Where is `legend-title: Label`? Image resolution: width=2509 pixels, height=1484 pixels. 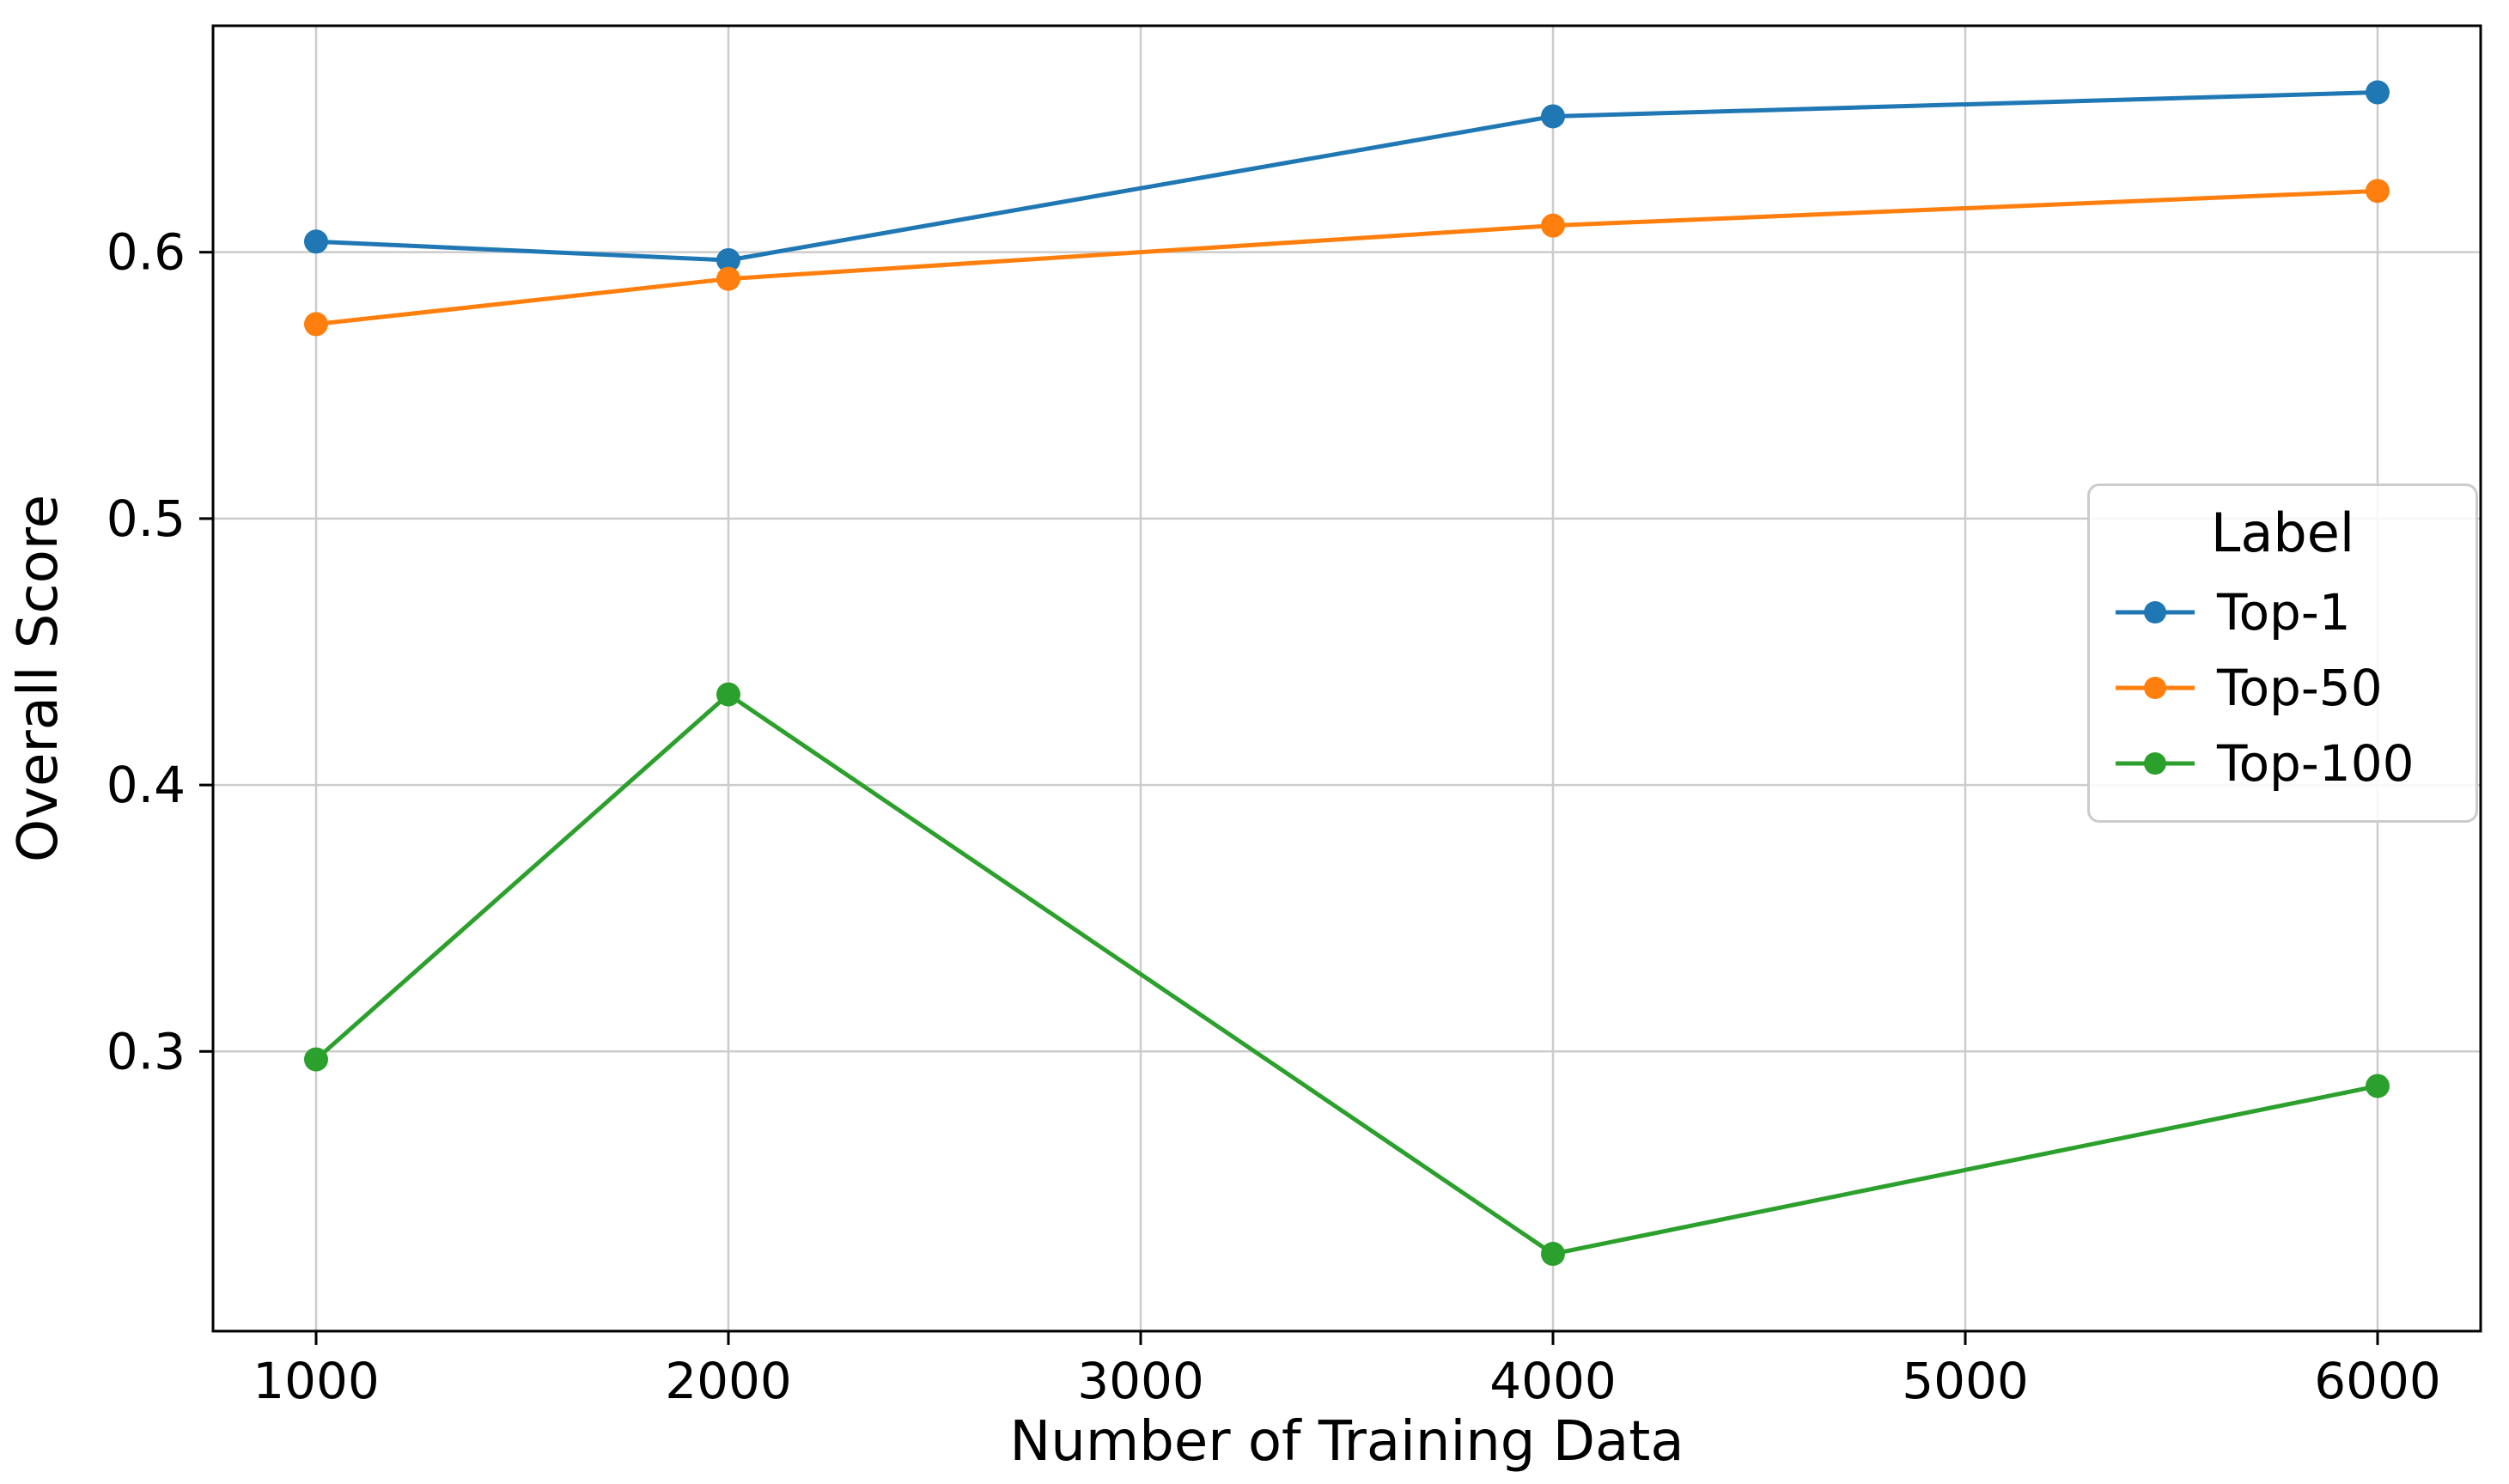
legend-title: Label is located at coordinates (2282, 533).